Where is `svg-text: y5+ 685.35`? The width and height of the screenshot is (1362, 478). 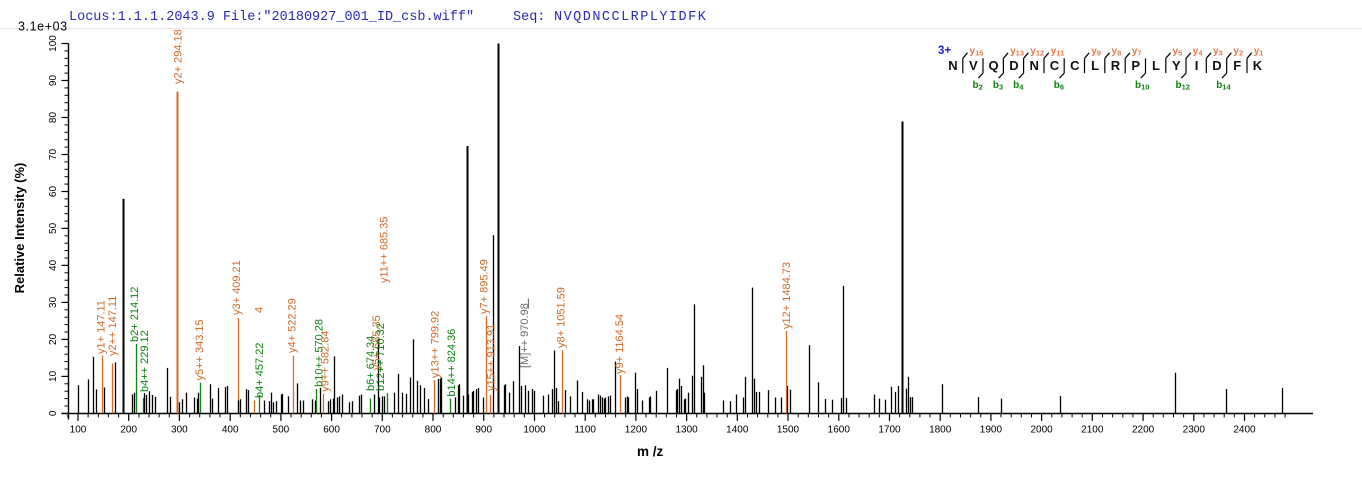
svg-text: y5+ 685.35 is located at coordinates (377, 342).